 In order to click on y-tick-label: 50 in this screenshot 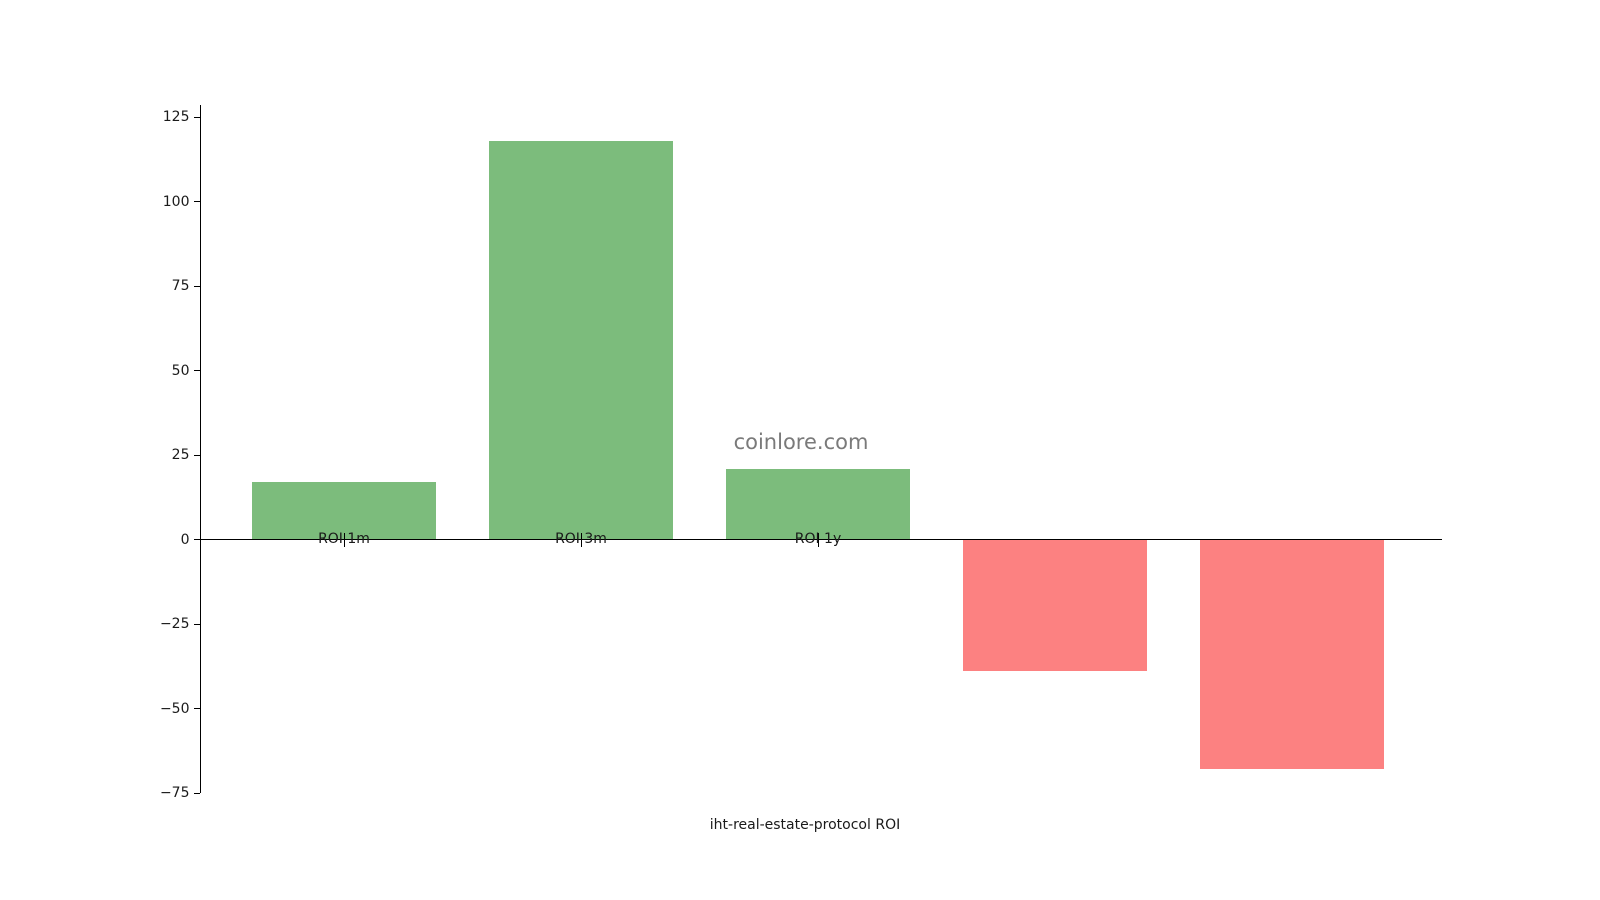, I will do `click(180, 370)`.